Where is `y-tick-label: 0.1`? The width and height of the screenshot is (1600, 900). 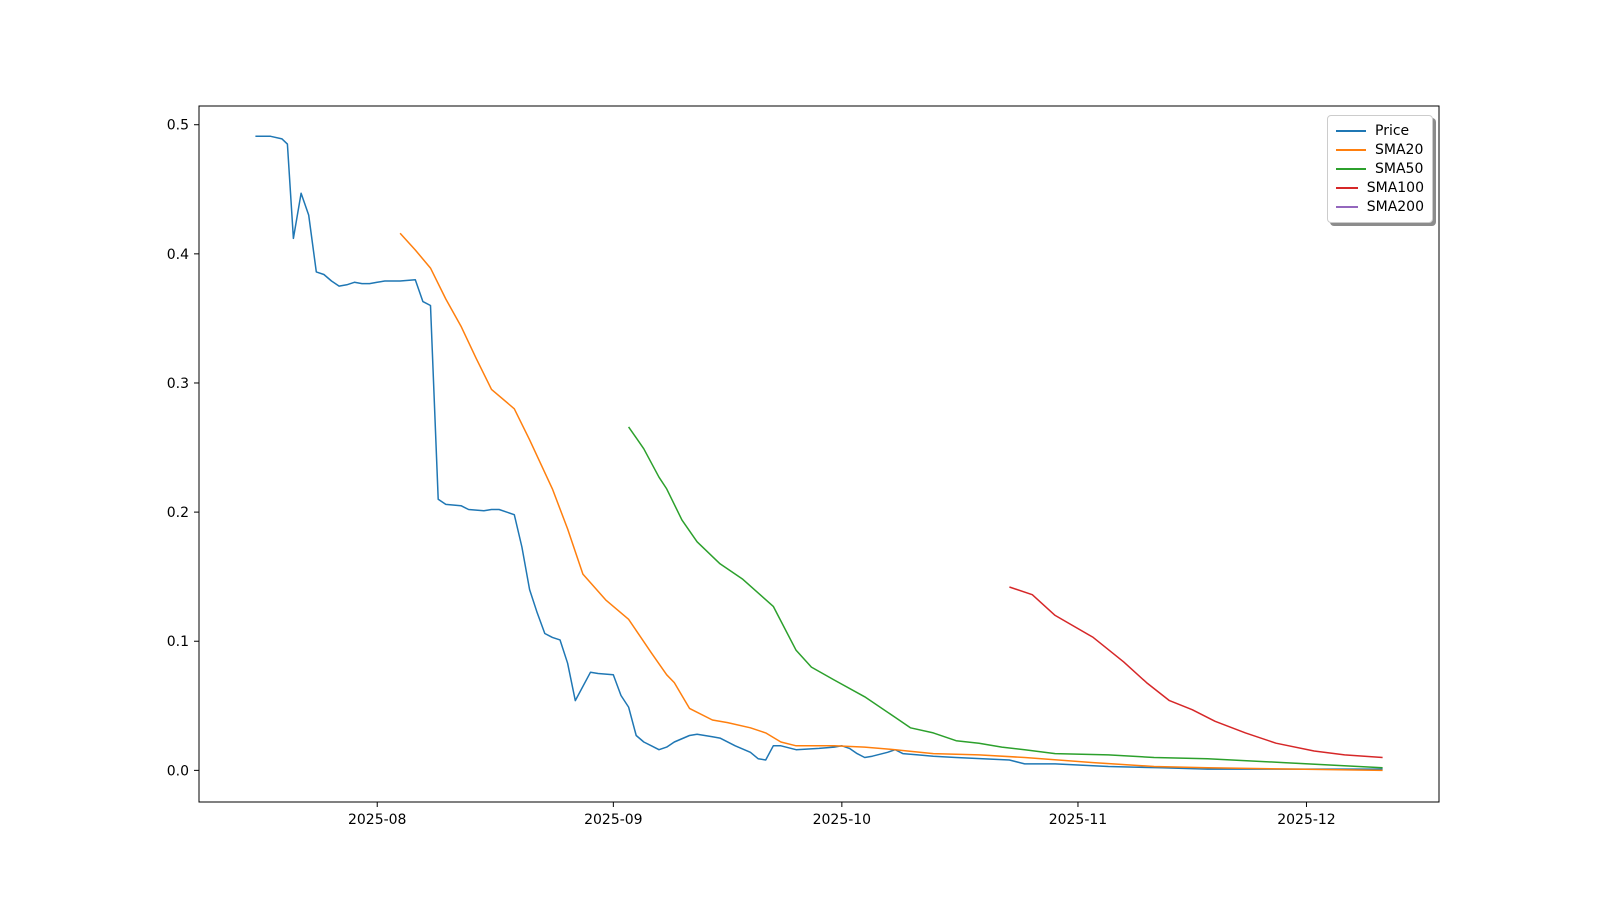 y-tick-label: 0.1 is located at coordinates (178, 642).